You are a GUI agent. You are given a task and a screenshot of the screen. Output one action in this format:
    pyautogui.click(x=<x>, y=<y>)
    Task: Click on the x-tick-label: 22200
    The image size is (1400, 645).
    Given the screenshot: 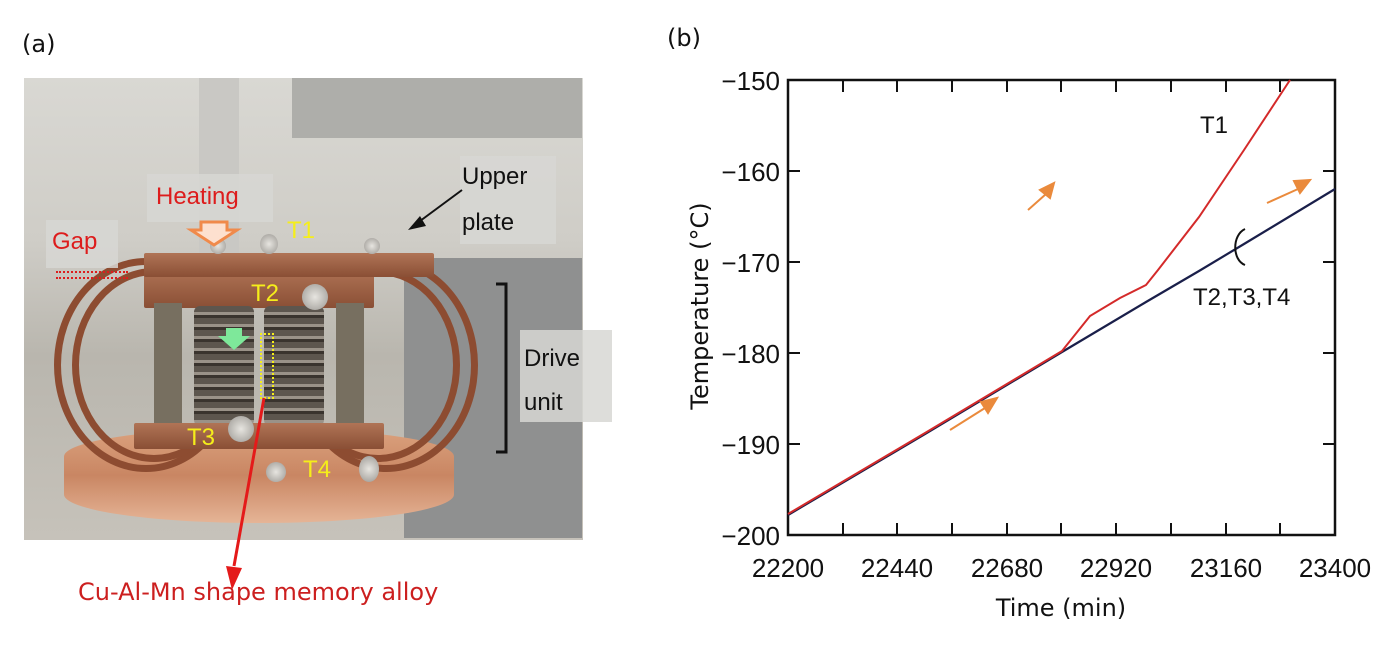 What is the action you would take?
    pyautogui.click(x=788, y=568)
    